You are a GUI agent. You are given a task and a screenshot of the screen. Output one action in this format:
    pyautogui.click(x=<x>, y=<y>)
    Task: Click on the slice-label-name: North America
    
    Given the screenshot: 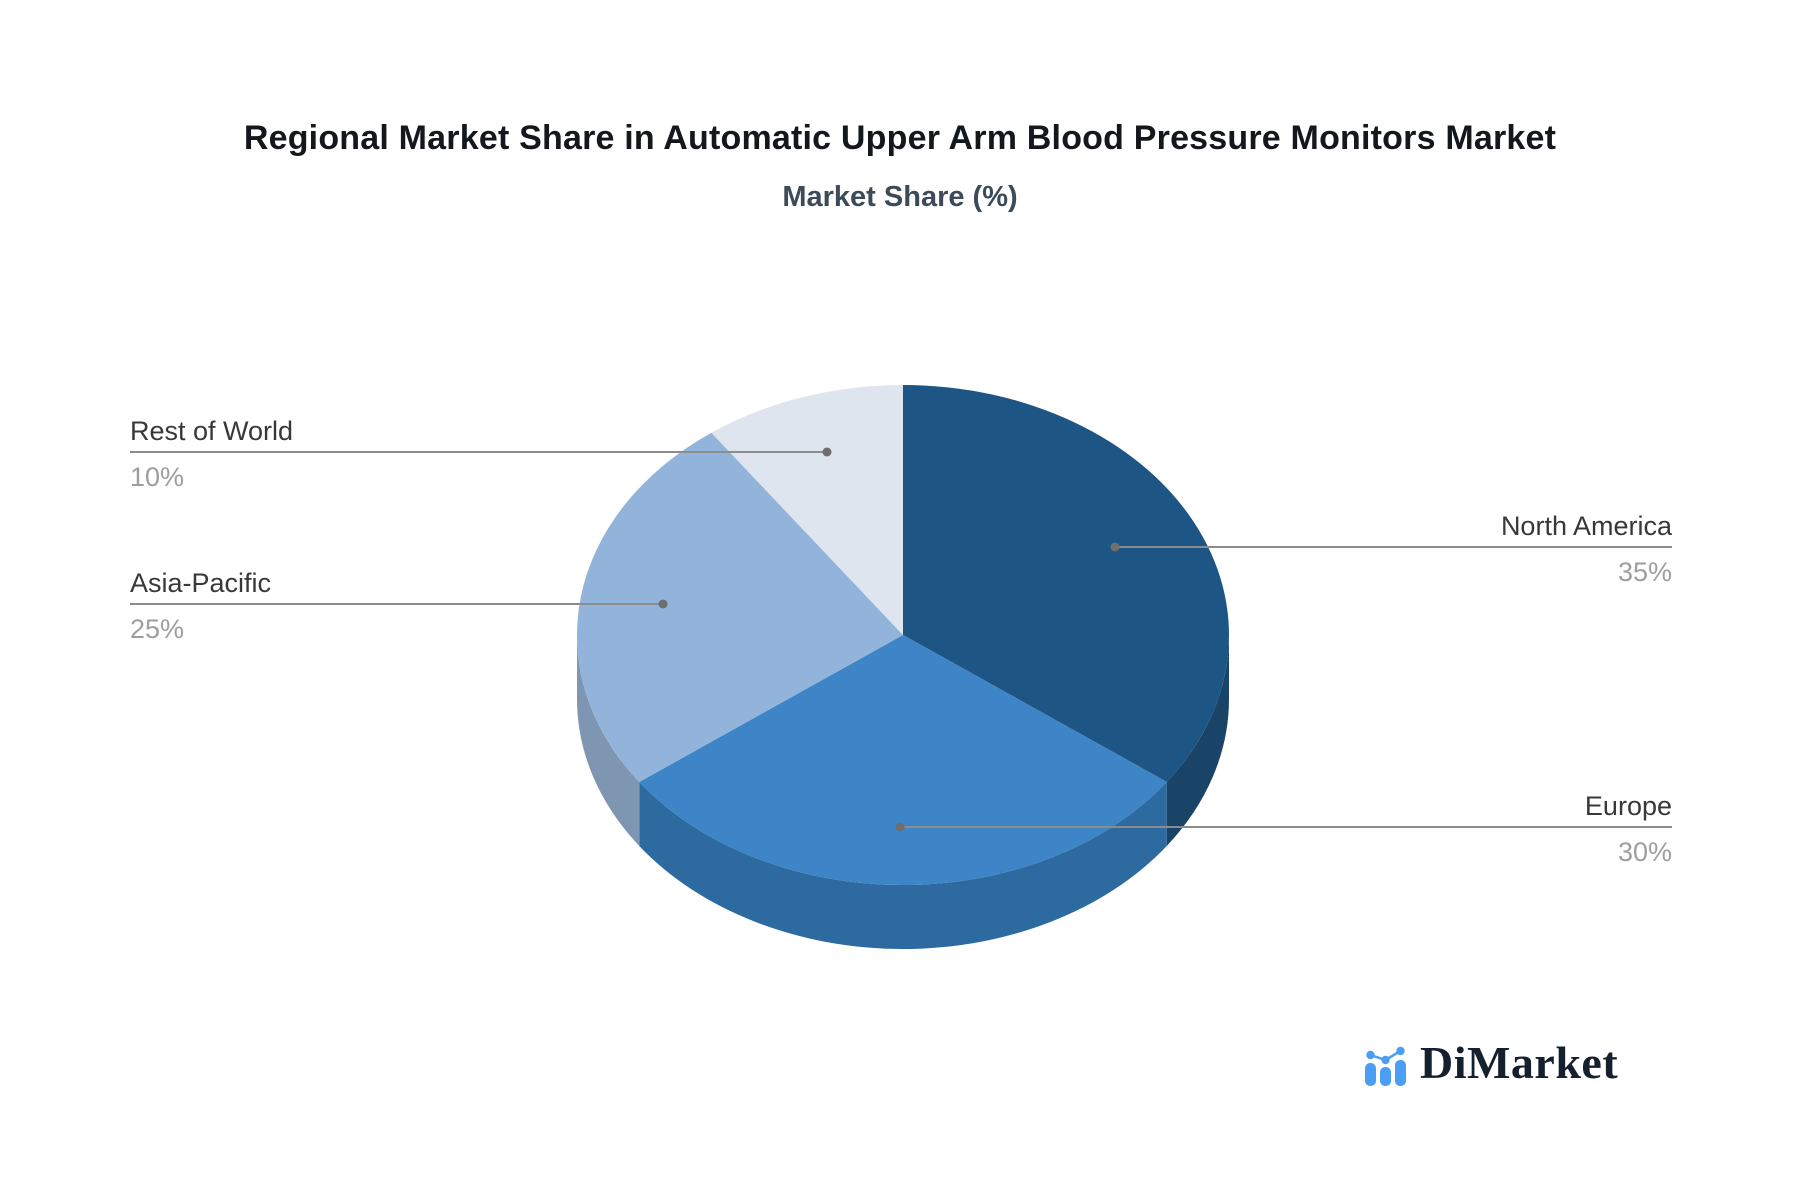 What is the action you would take?
    pyautogui.click(x=1586, y=526)
    